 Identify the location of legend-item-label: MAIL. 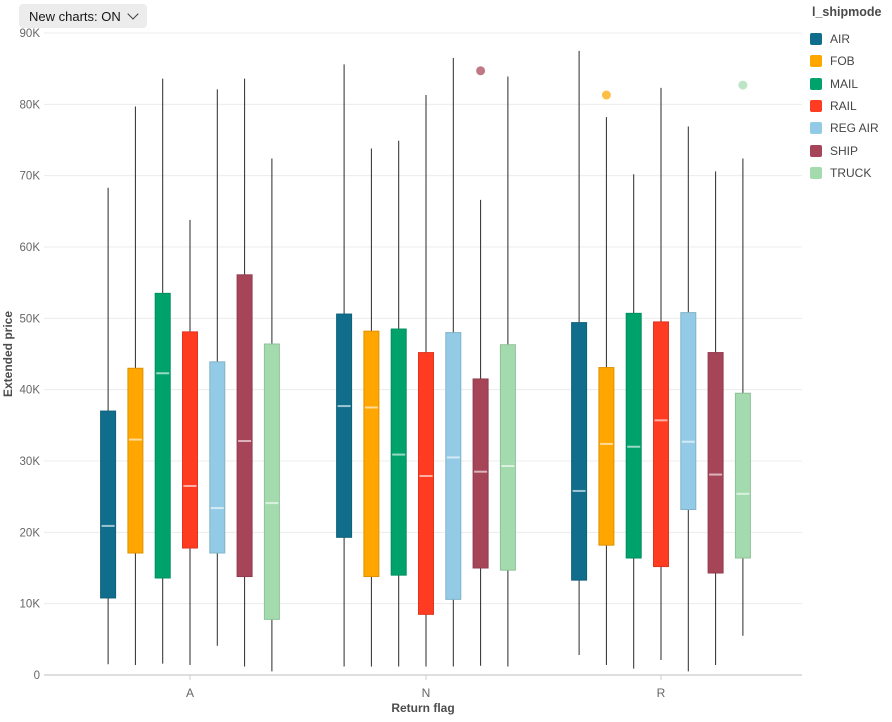
(844, 83).